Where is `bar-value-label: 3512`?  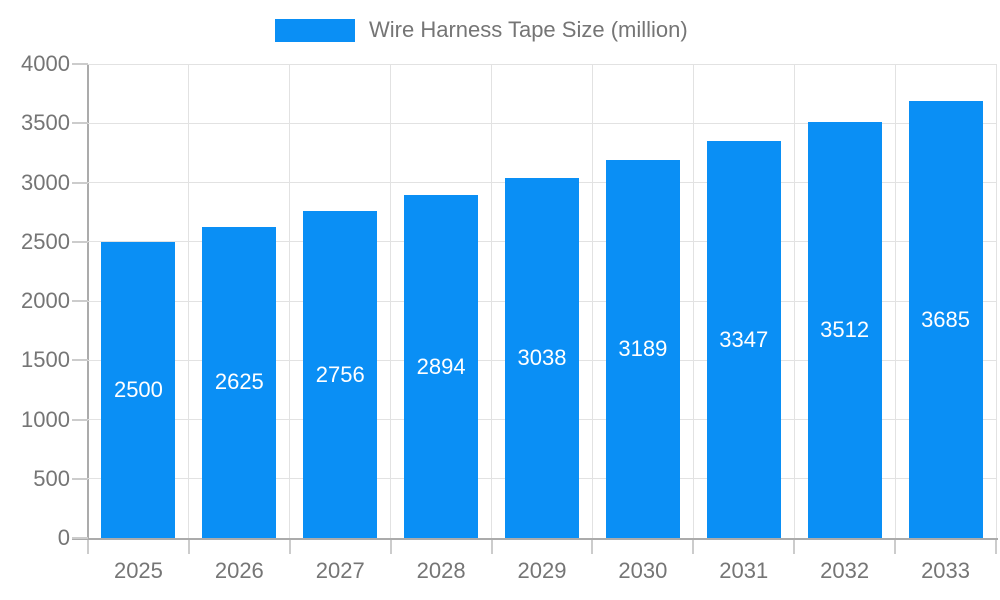
bar-value-label: 3512 is located at coordinates (845, 329).